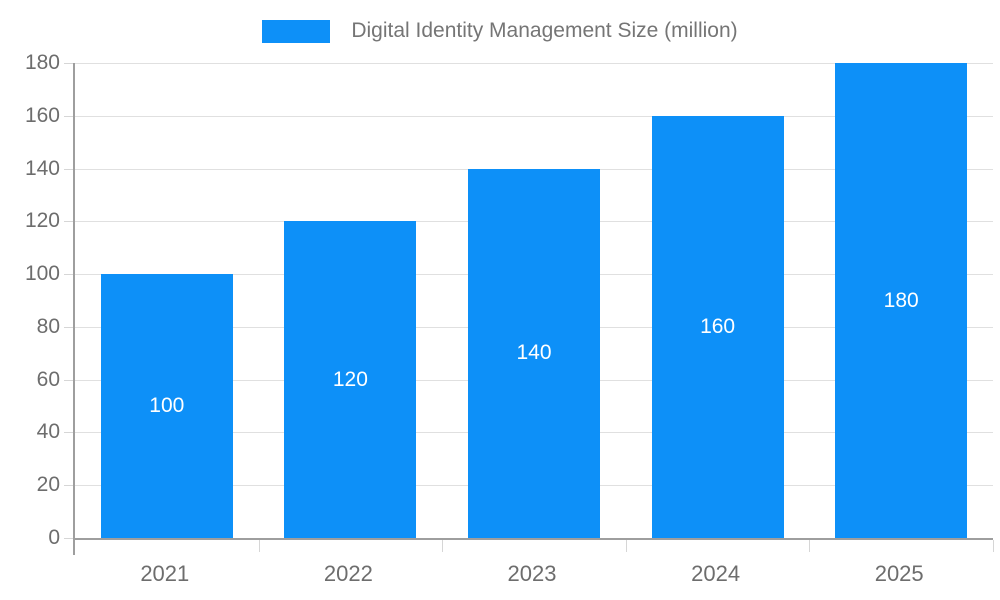 This screenshot has height=600, width=1000. Describe the element at coordinates (899, 573) in the screenshot. I see `x-axis-label-2025: 2025` at that location.